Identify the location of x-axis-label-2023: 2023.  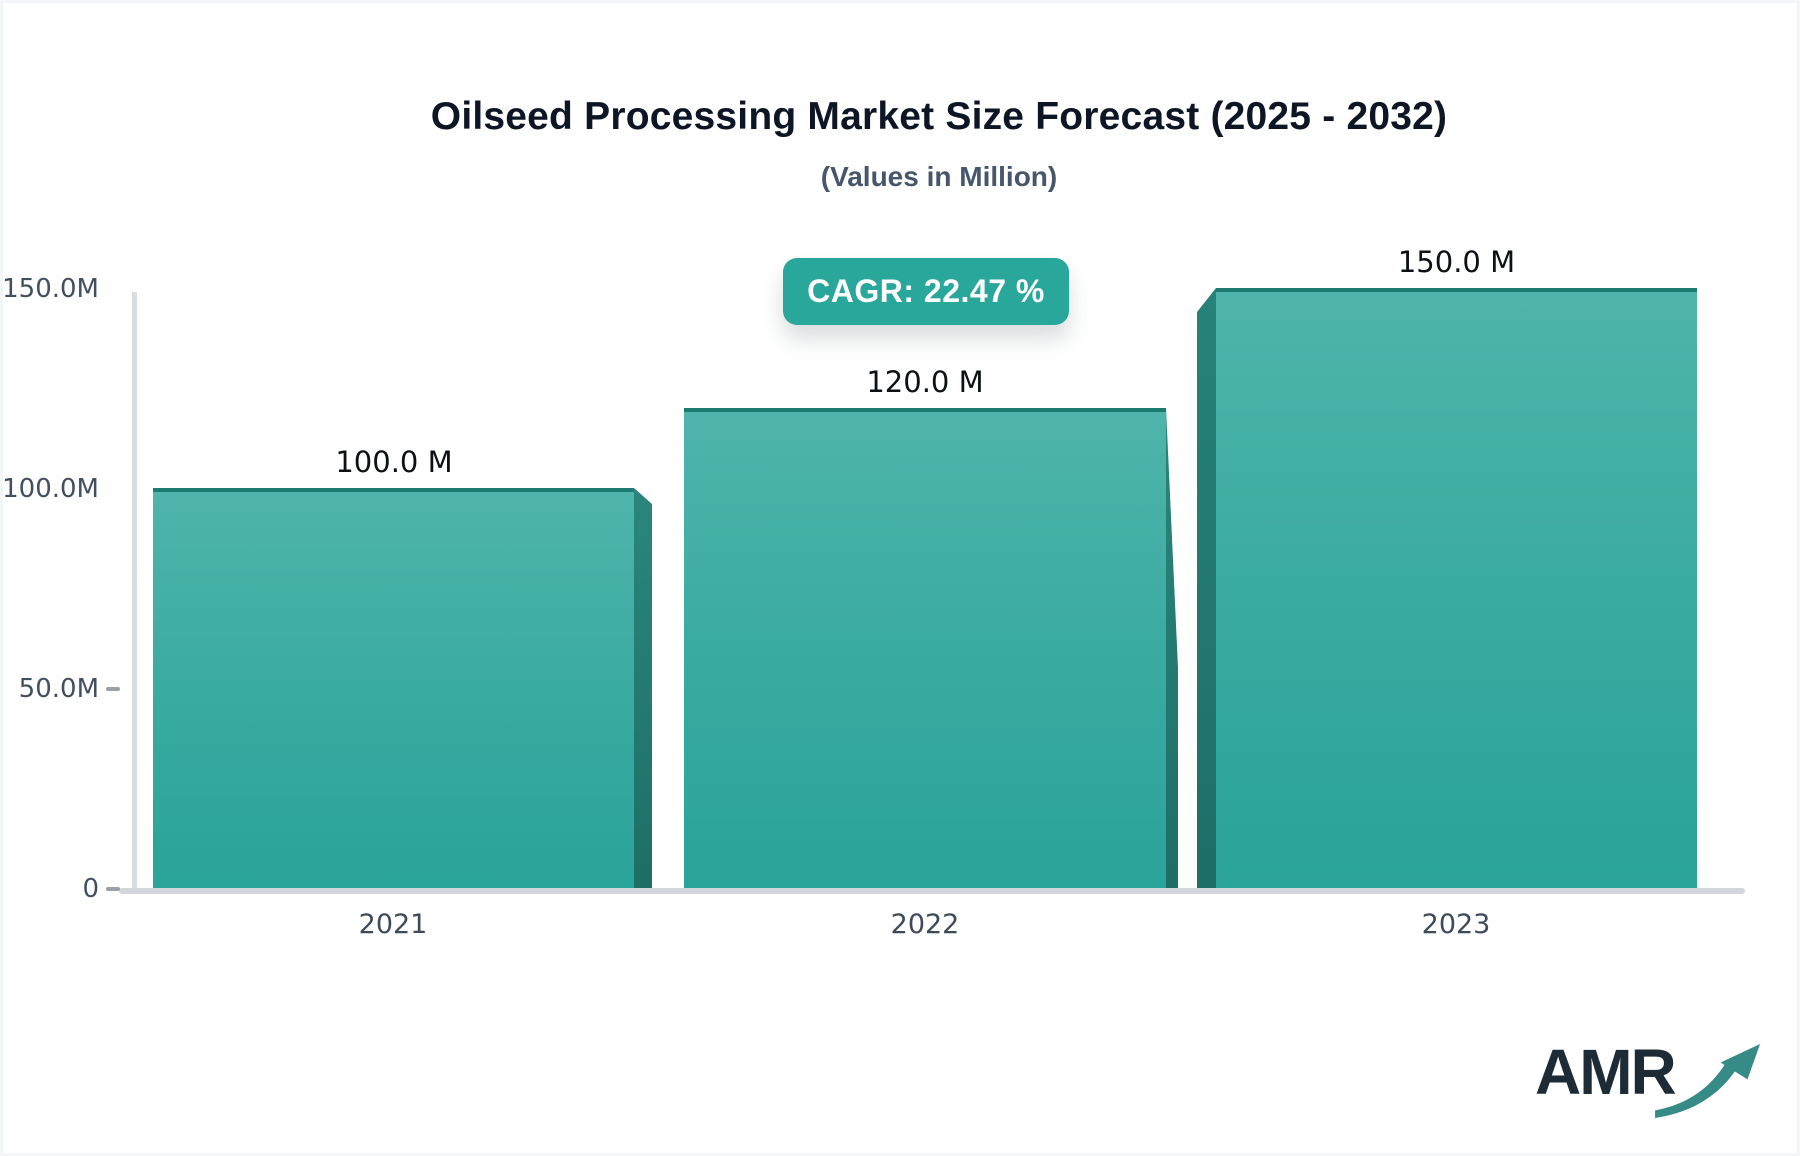
(1456, 924).